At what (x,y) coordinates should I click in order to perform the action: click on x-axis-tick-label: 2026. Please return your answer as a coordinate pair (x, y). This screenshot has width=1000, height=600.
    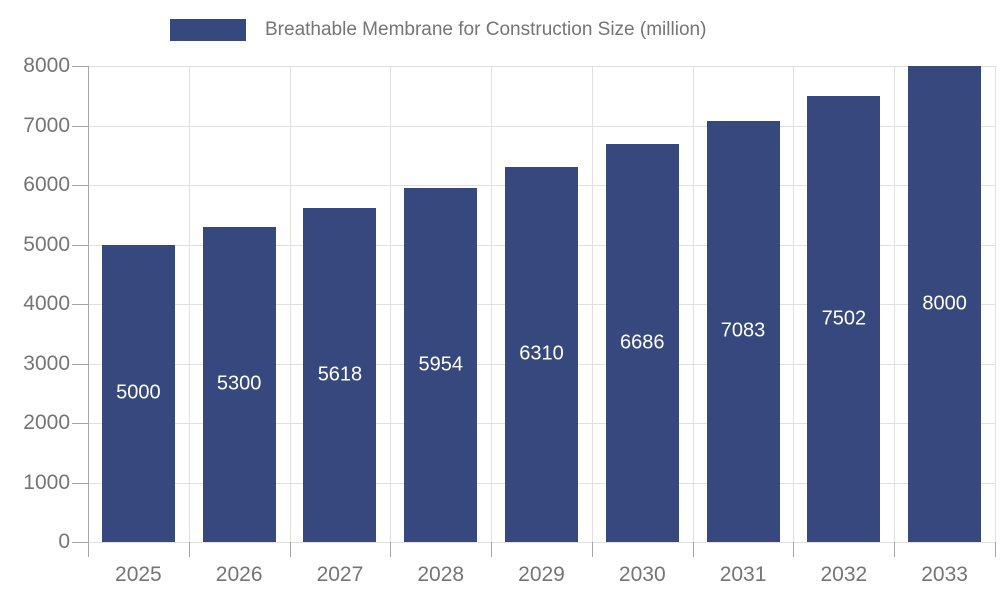
    Looking at the image, I should click on (239, 574).